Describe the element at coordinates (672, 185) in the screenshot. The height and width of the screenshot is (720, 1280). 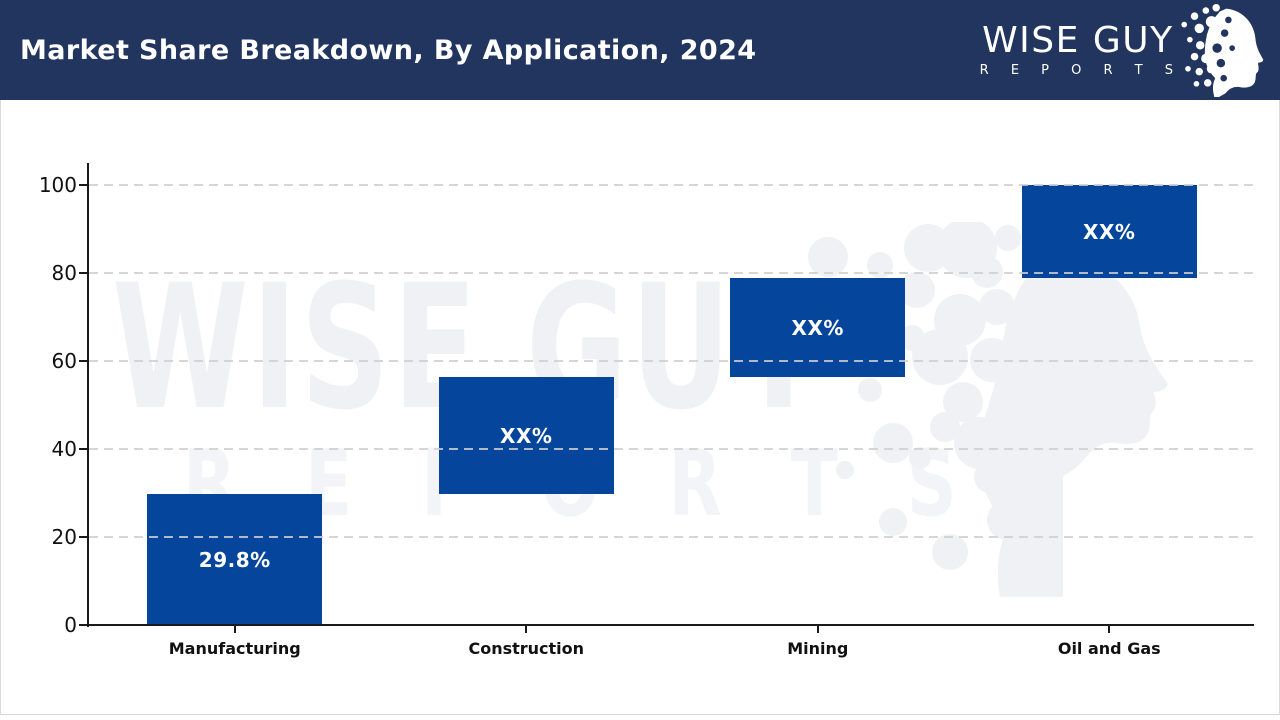
I see `gridline-y100` at that location.